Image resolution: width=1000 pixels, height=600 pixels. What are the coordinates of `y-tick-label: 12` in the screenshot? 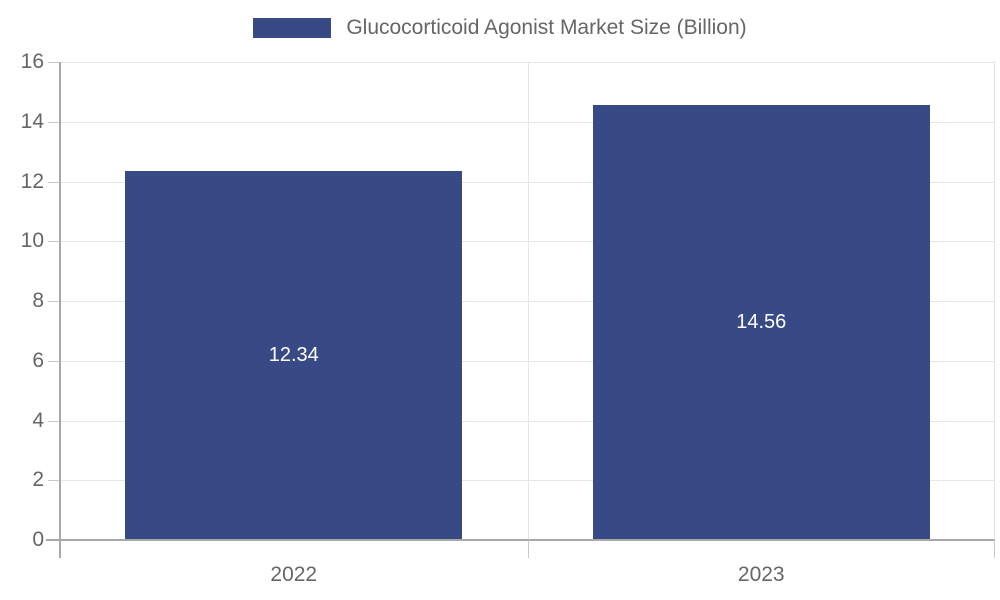 It's located at (32, 181).